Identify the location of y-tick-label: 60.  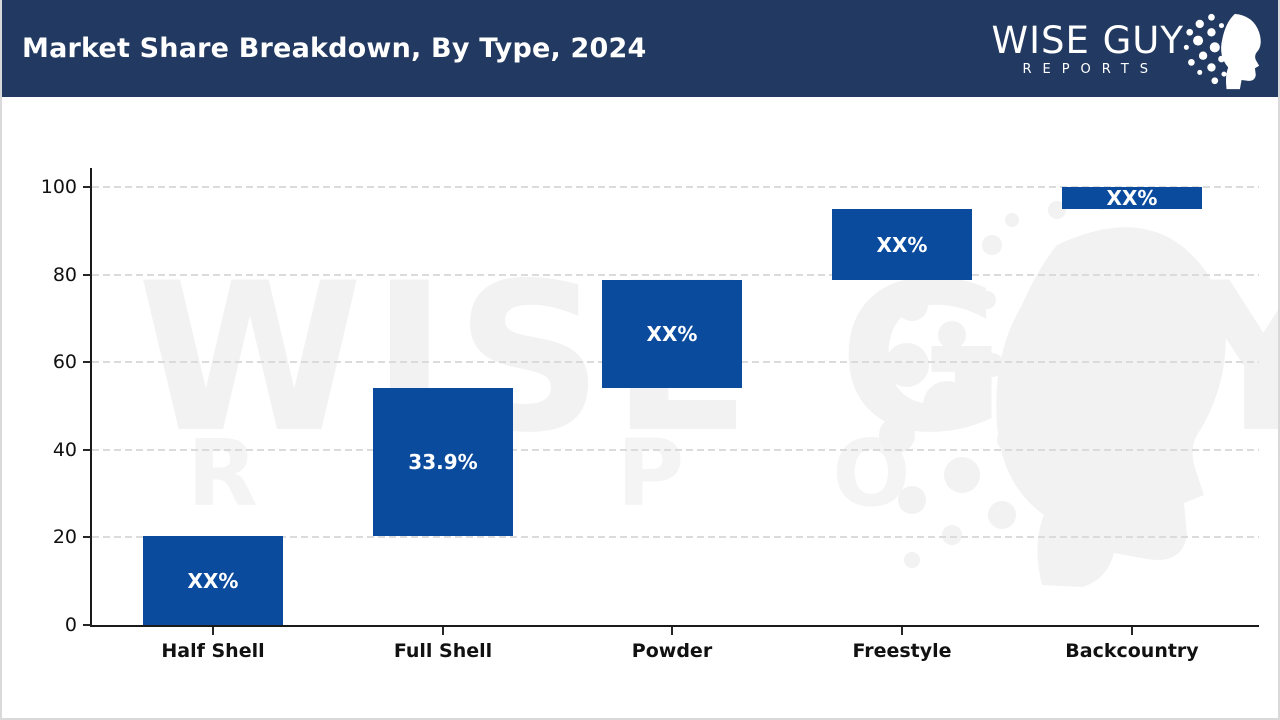
(64, 362).